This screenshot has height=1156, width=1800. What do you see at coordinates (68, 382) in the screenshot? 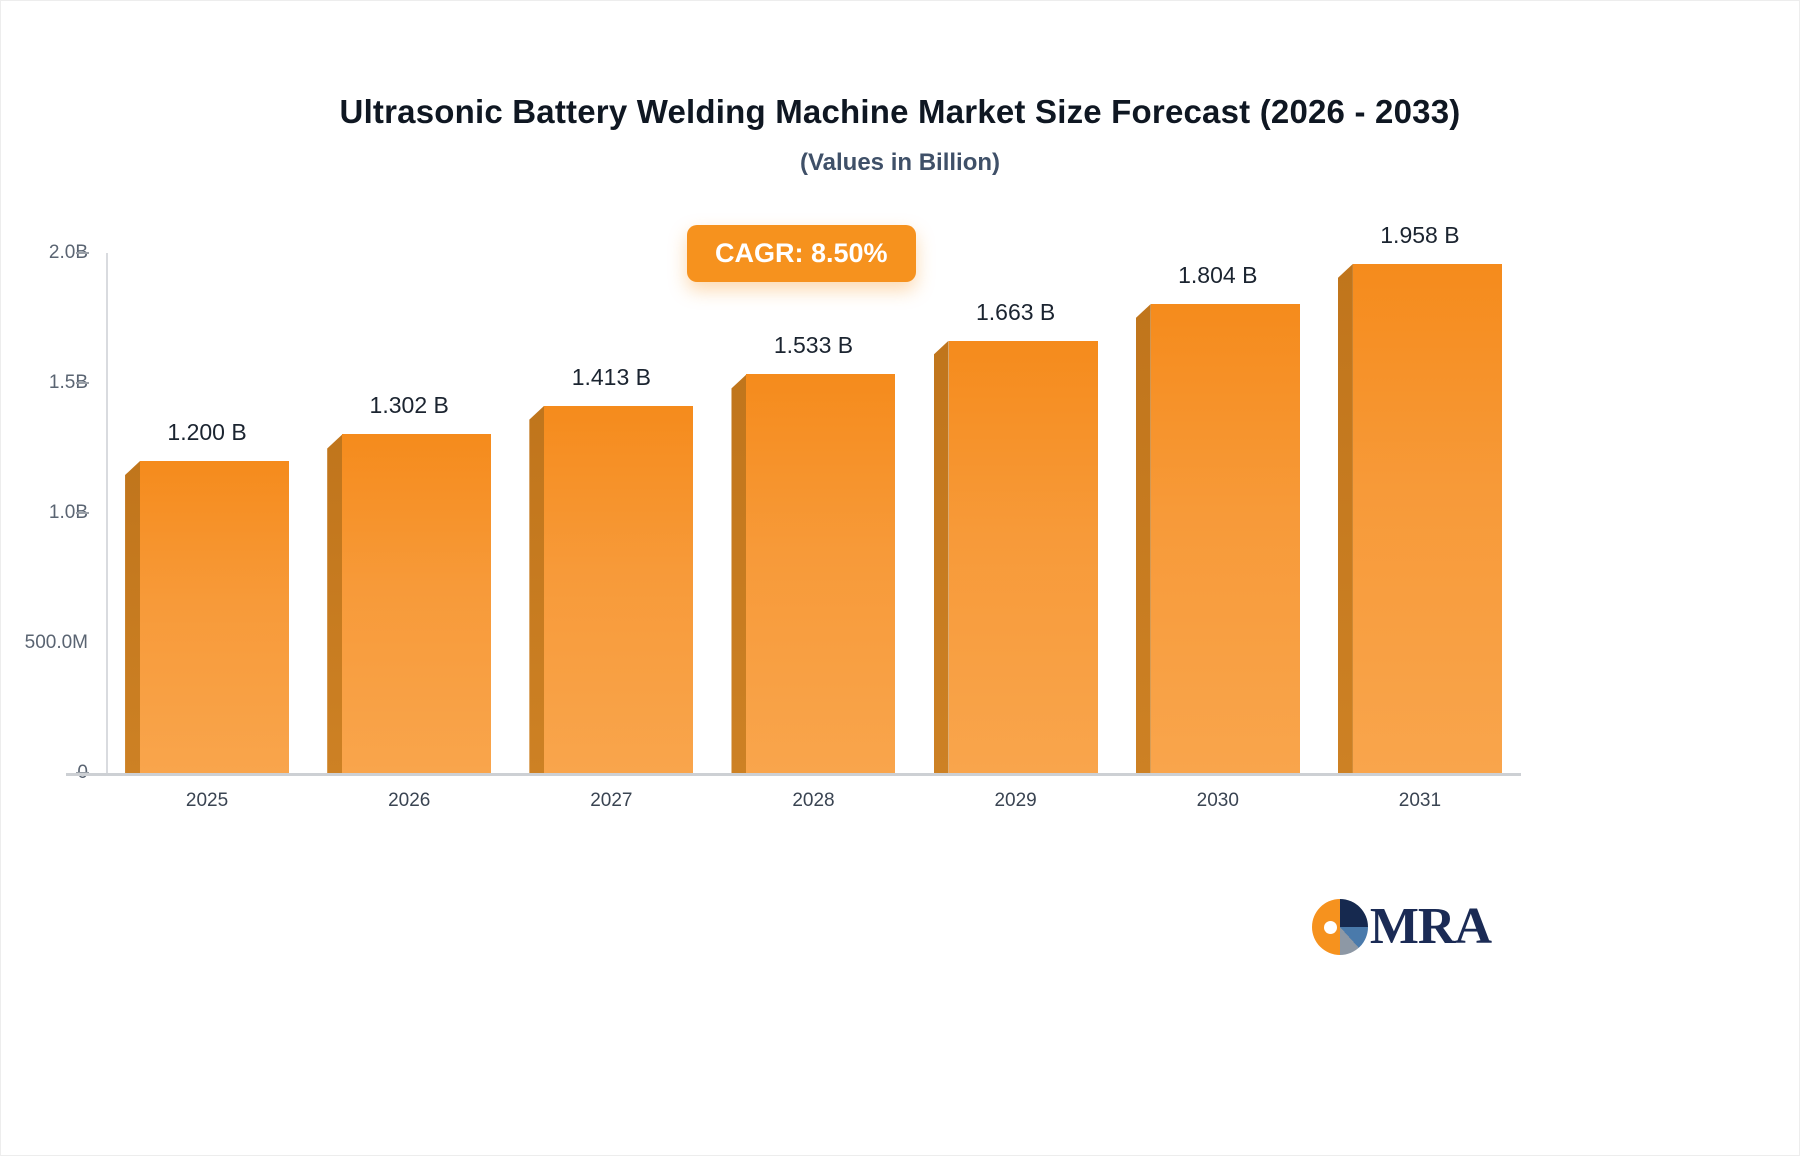
I see `y-axis-tick-label: 1.5B` at bounding box center [68, 382].